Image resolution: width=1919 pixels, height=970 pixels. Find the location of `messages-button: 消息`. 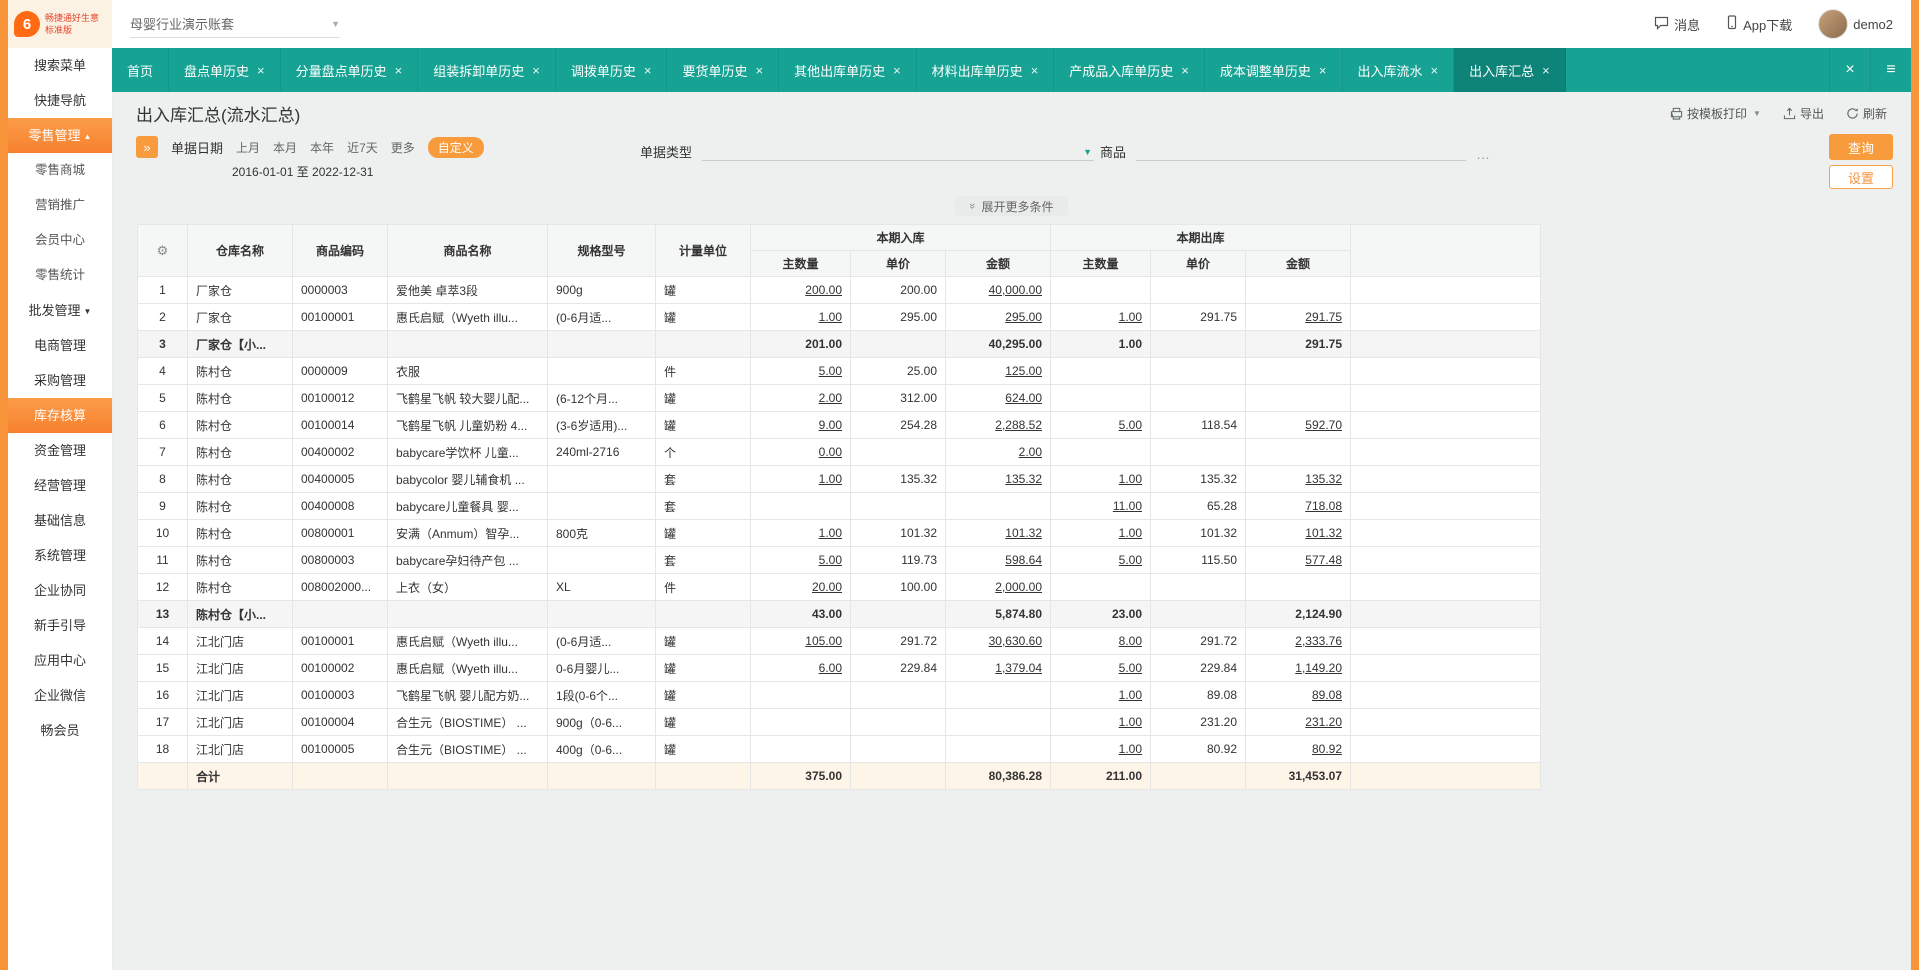

messages-button: 消息 is located at coordinates (1677, 24).